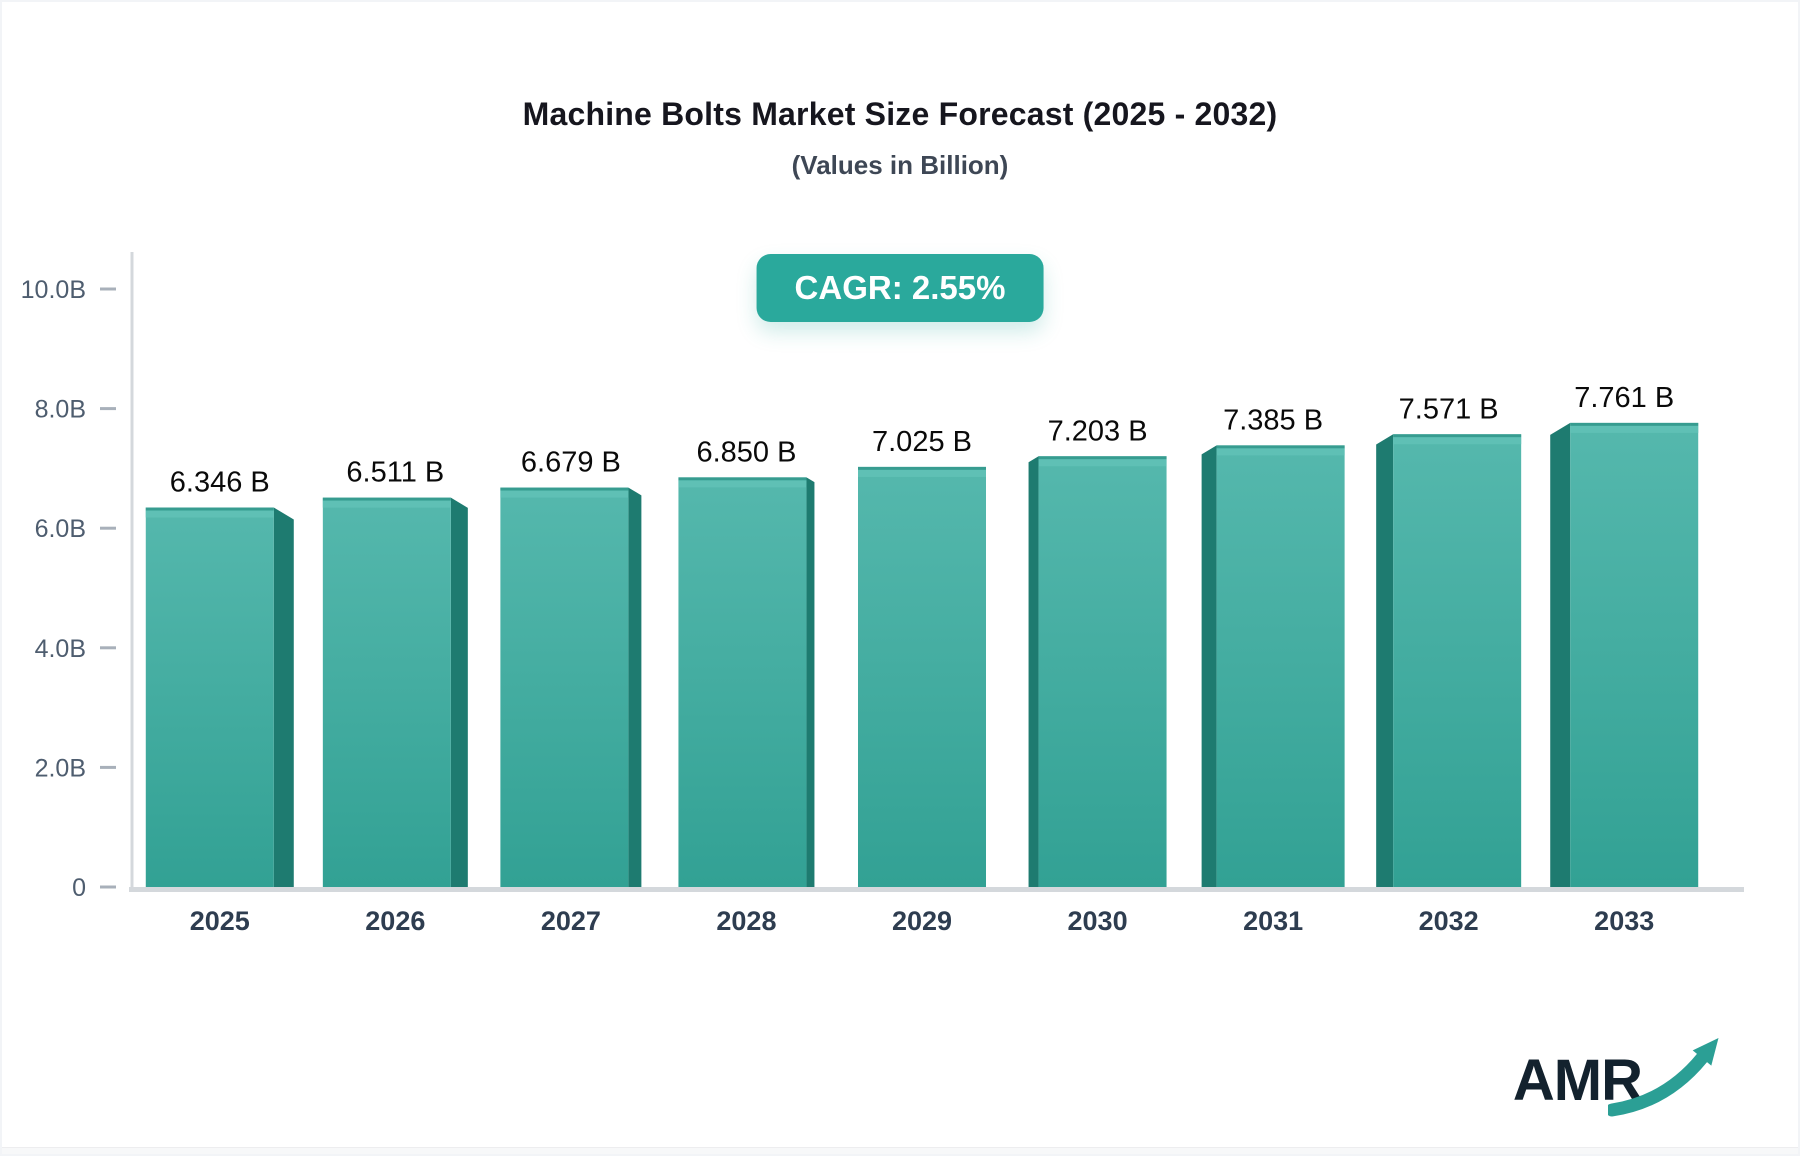 Image resolution: width=1800 pixels, height=1156 pixels. I want to click on x-axis-category-label: 2029, so click(922, 921).